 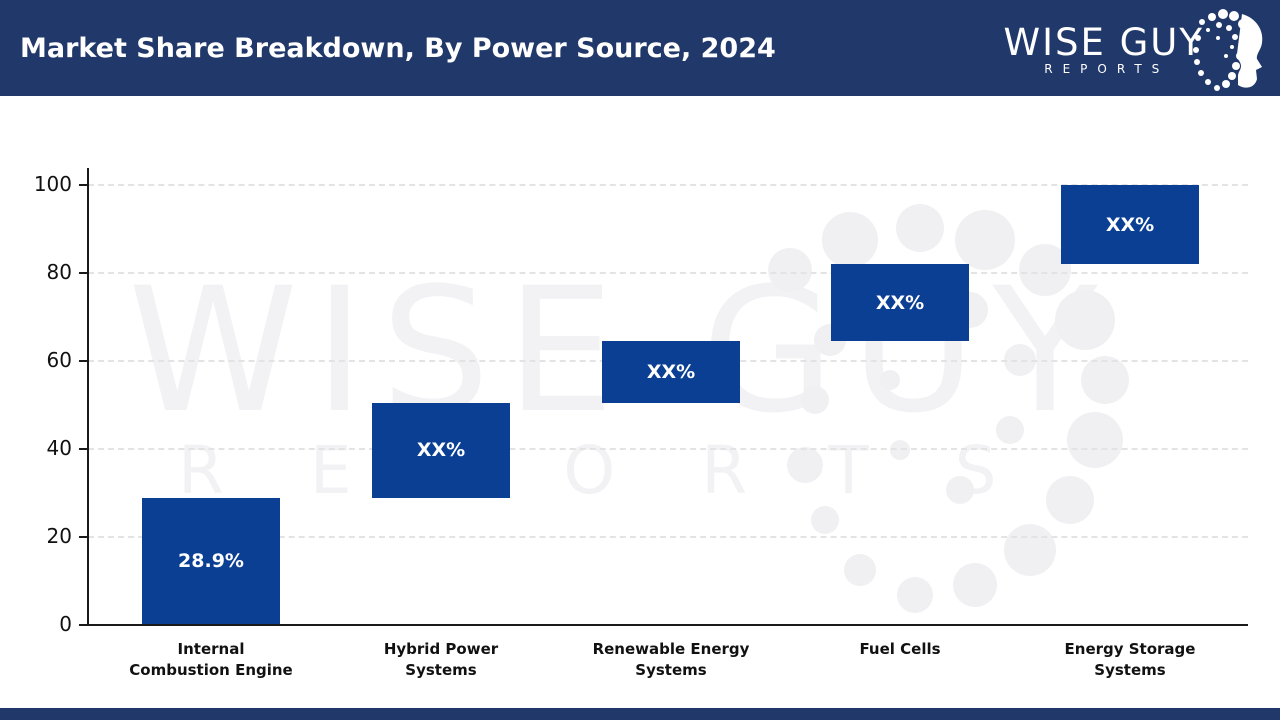 What do you see at coordinates (59, 272) in the screenshot?
I see `y-tick-label-80: 80` at bounding box center [59, 272].